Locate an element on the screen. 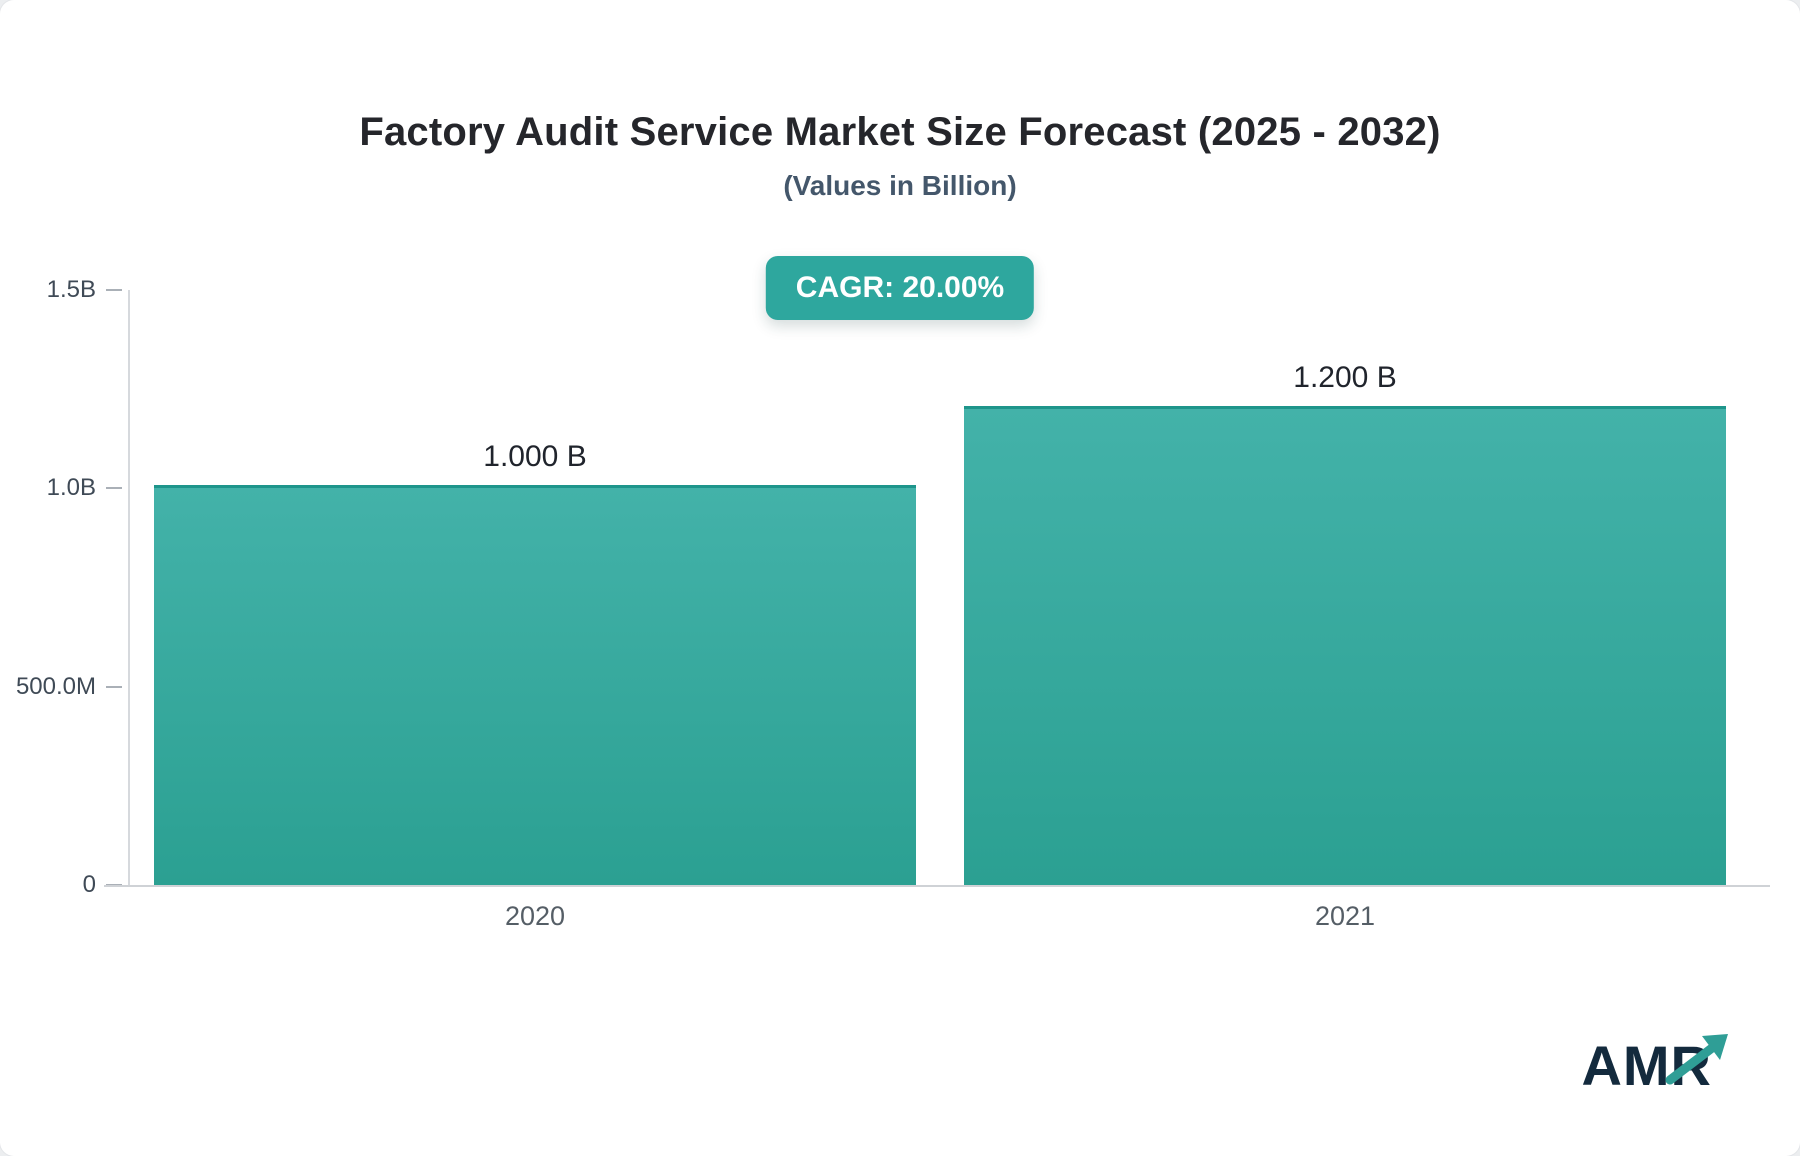 Image resolution: width=1800 pixels, height=1156 pixels. bar-value-label: 1.000 B is located at coordinates (535, 457).